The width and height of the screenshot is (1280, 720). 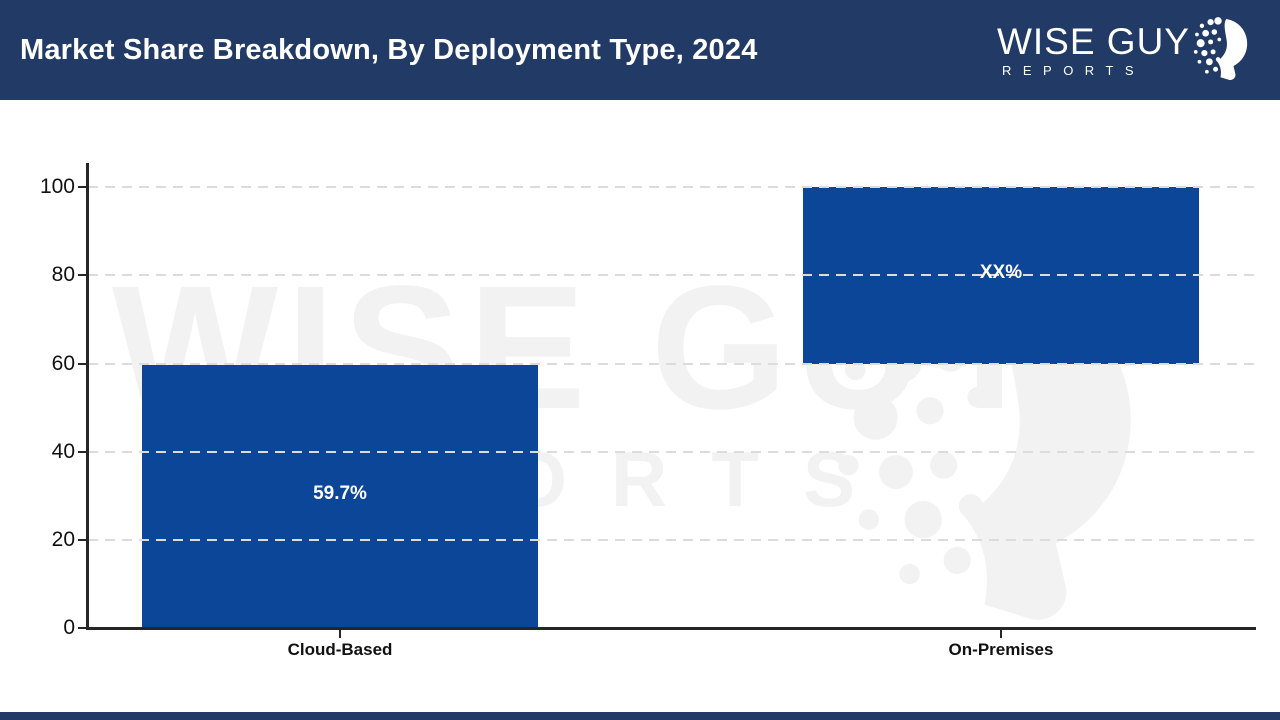 What do you see at coordinates (1001, 649) in the screenshot?
I see `x-category-label-on-premises: On-Premises` at bounding box center [1001, 649].